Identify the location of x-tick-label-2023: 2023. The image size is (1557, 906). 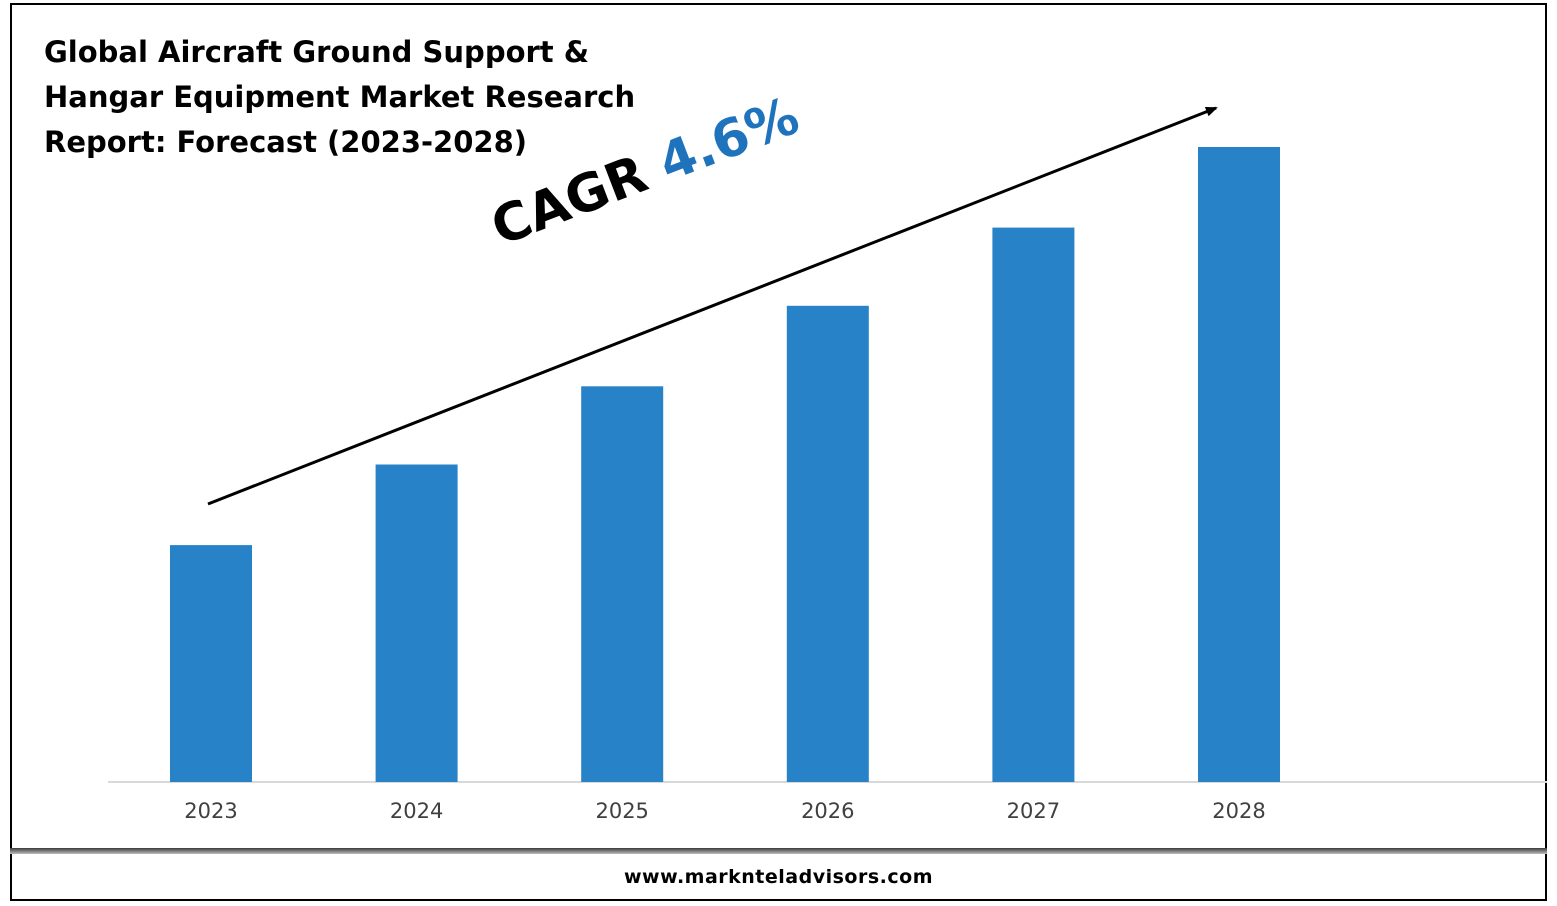
(210, 811).